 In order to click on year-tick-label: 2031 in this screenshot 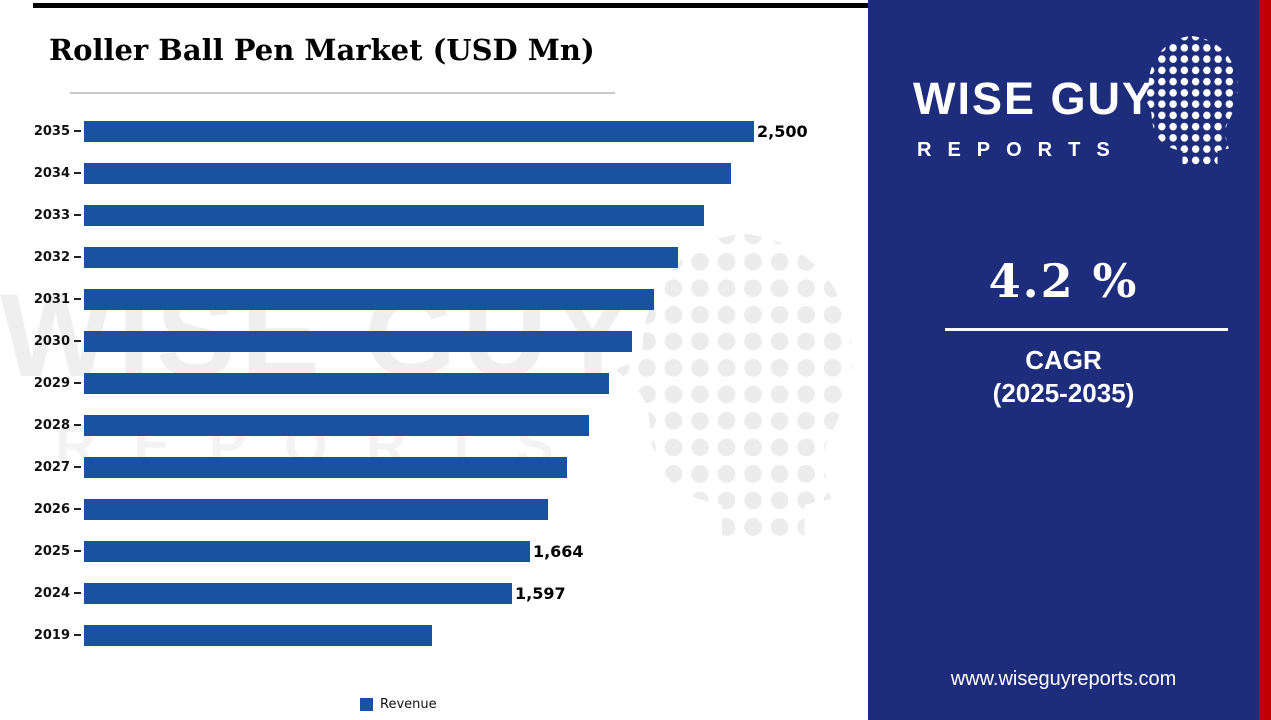, I will do `click(51, 299)`.